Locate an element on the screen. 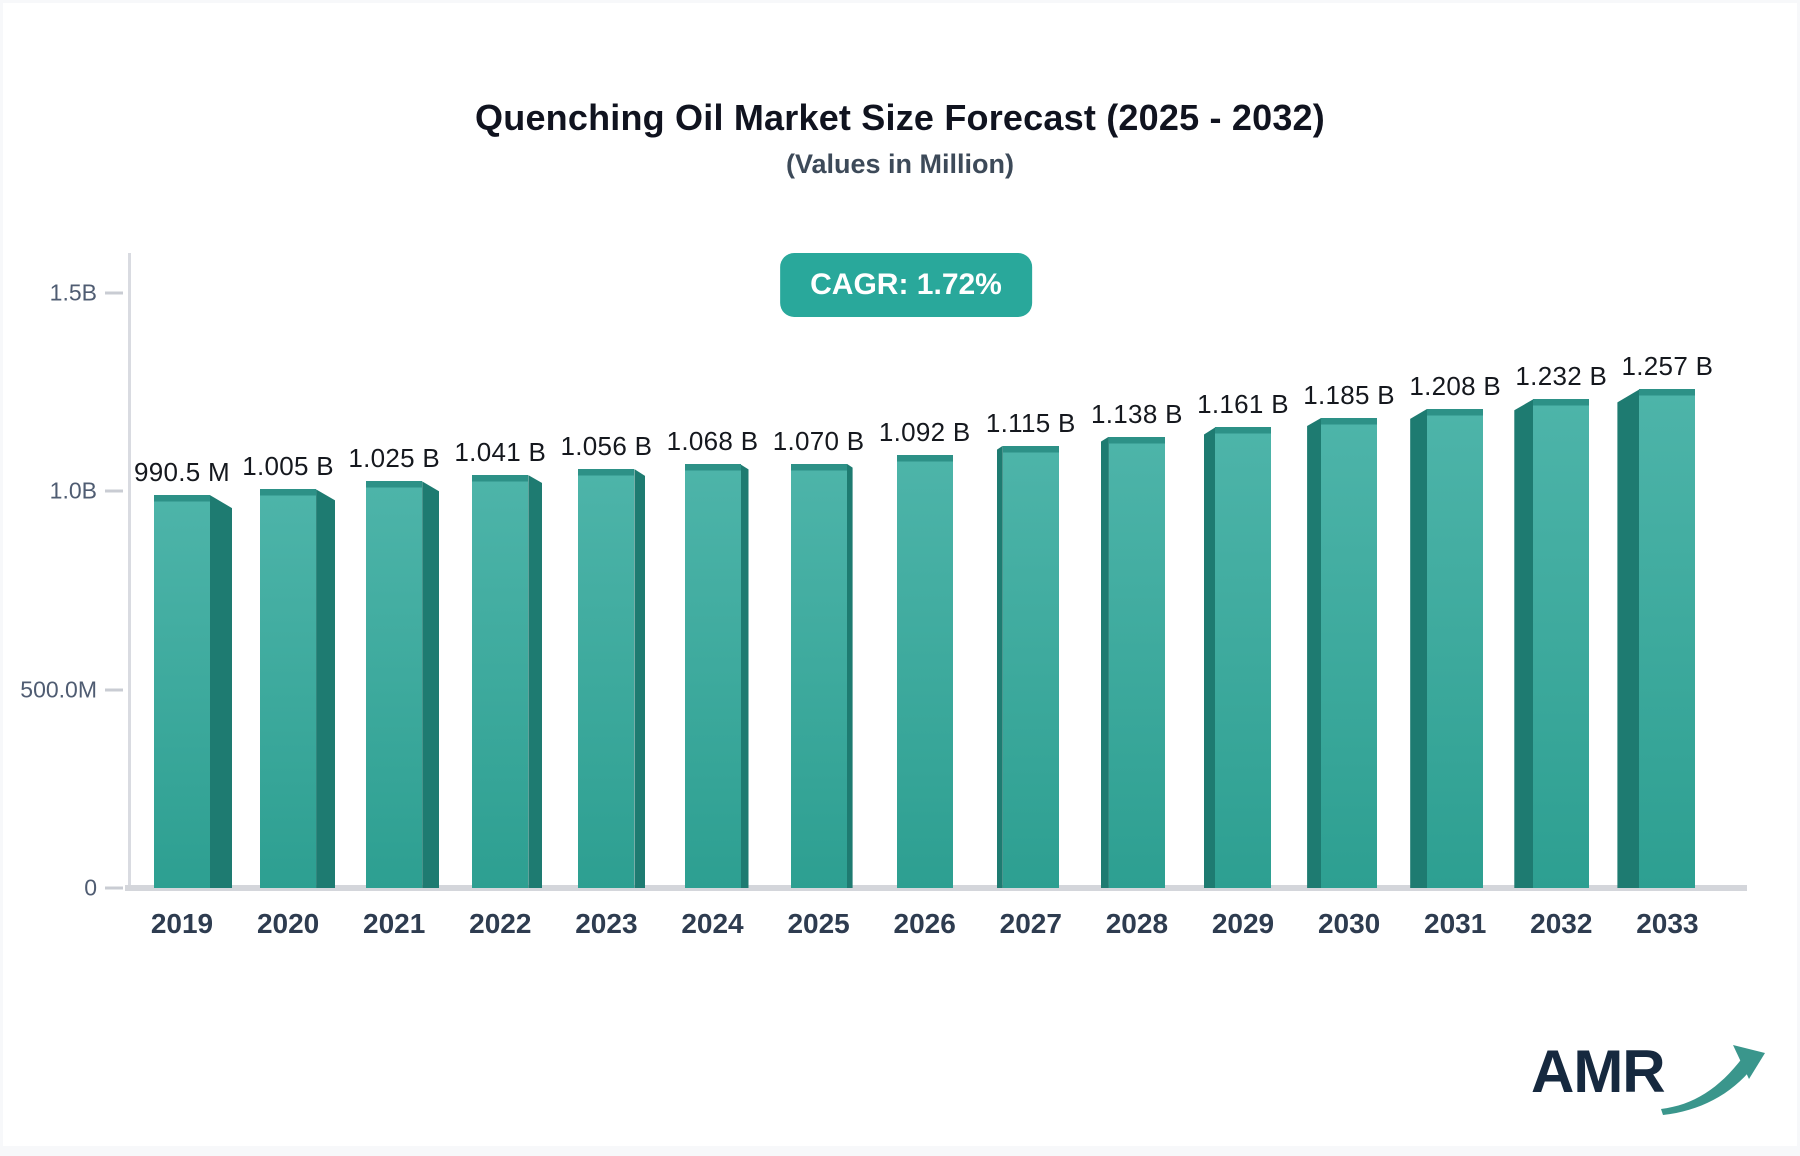 This screenshot has height=1156, width=1800. bar-value-label: 1.056 B is located at coordinates (606, 446).